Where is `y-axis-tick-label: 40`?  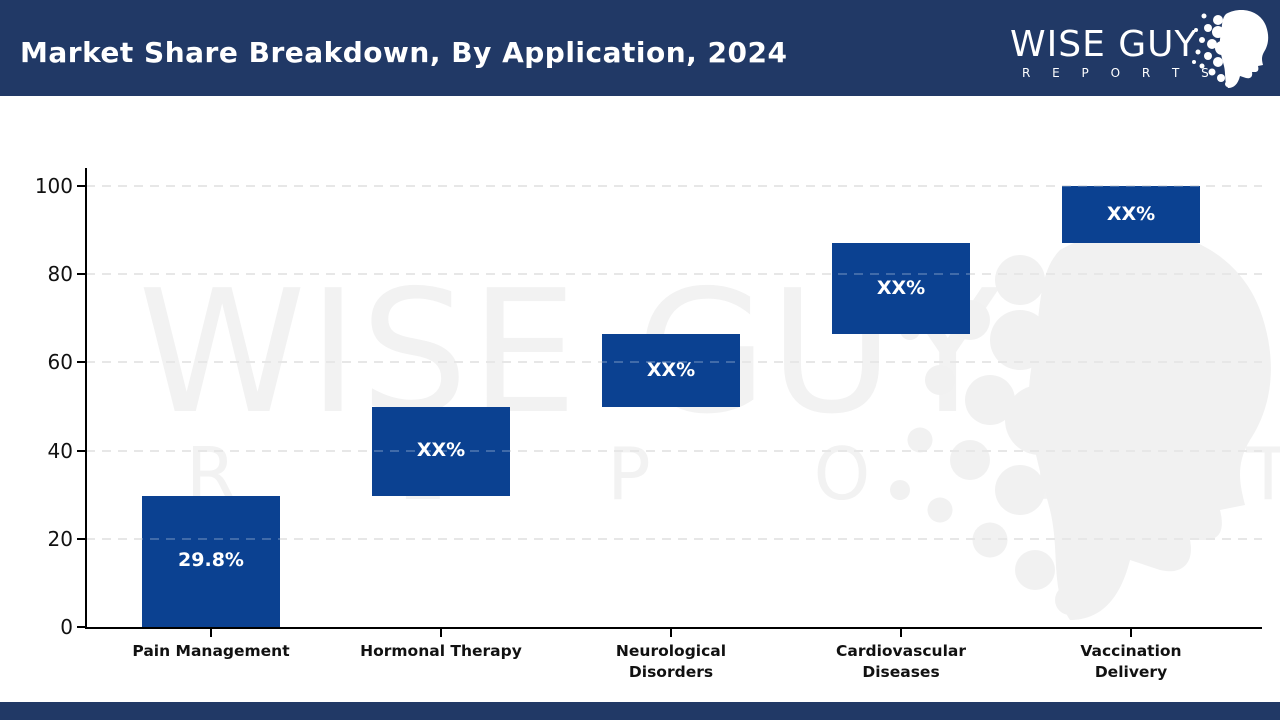 y-axis-tick-label: 40 is located at coordinates (60, 450).